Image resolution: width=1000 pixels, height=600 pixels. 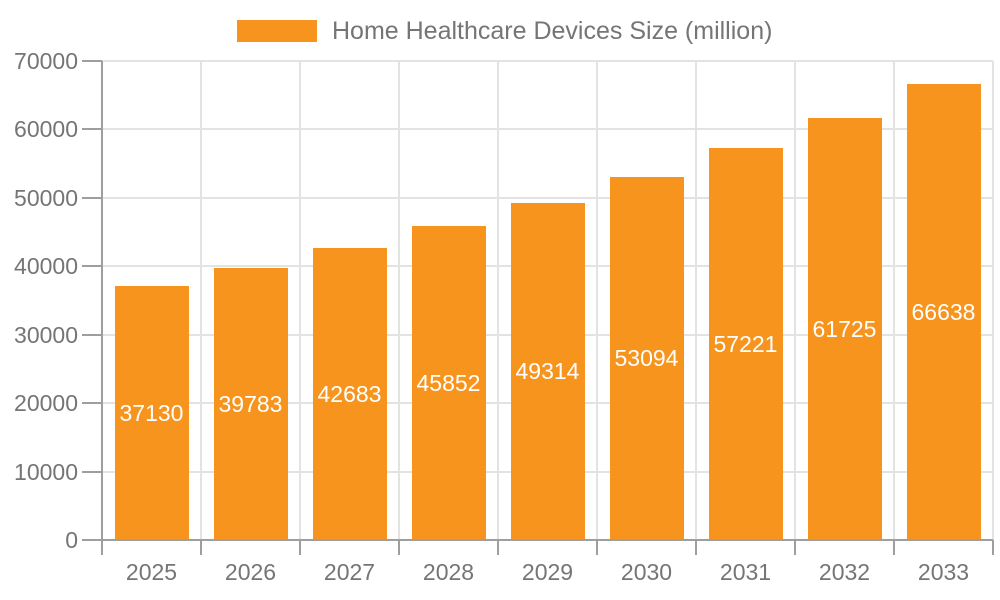 I want to click on bar-value-label: 37130, so click(x=151, y=412).